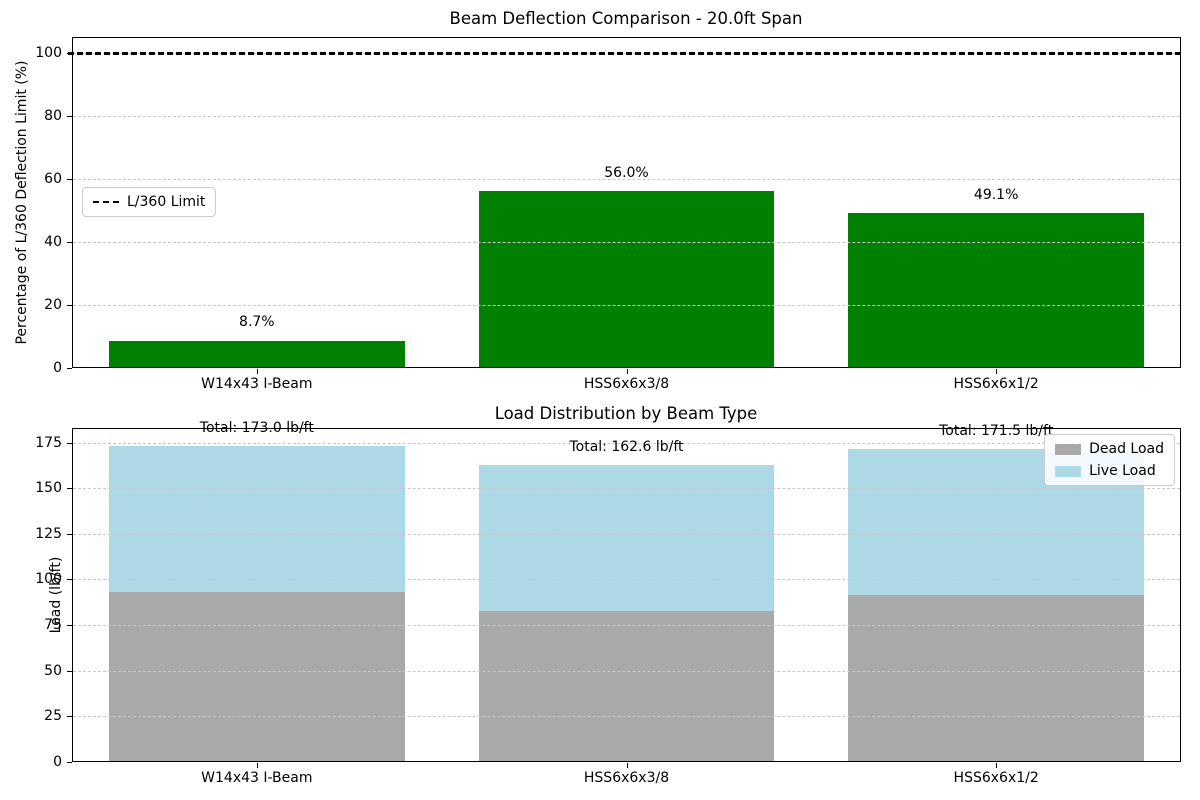  Describe the element at coordinates (626, 116) in the screenshot. I see `gridline-y80` at that location.